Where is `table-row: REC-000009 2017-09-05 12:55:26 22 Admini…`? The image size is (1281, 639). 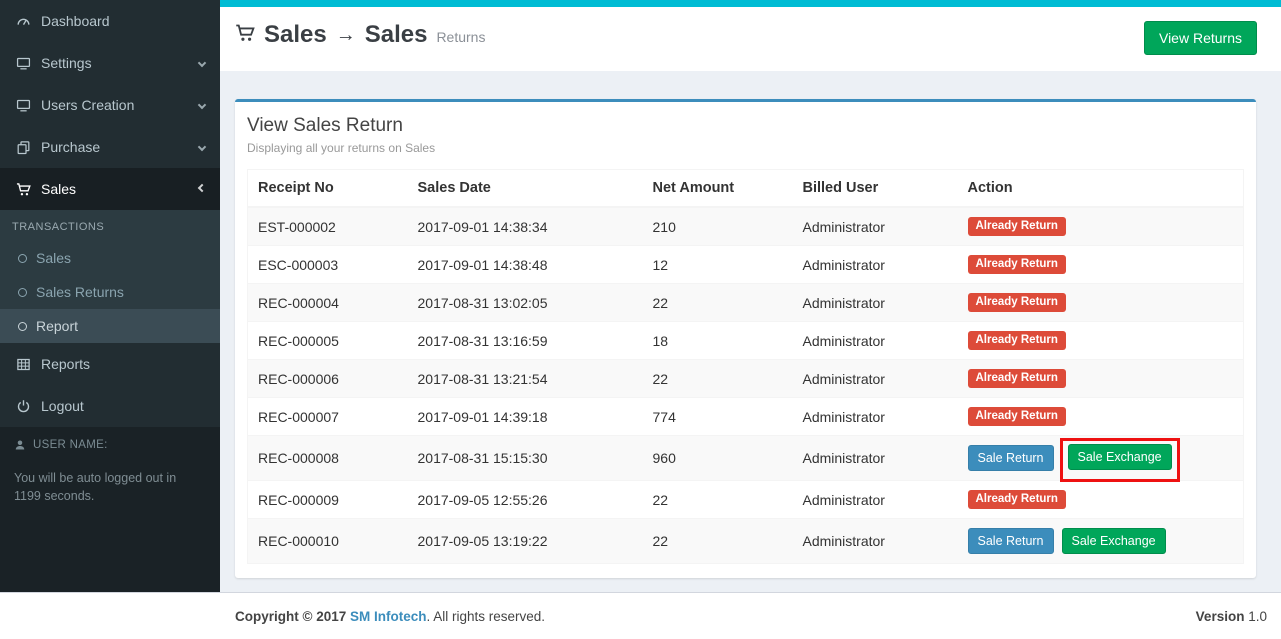 table-row: REC-000009 2017-09-05 12:55:26 22 Admini… is located at coordinates (745, 499).